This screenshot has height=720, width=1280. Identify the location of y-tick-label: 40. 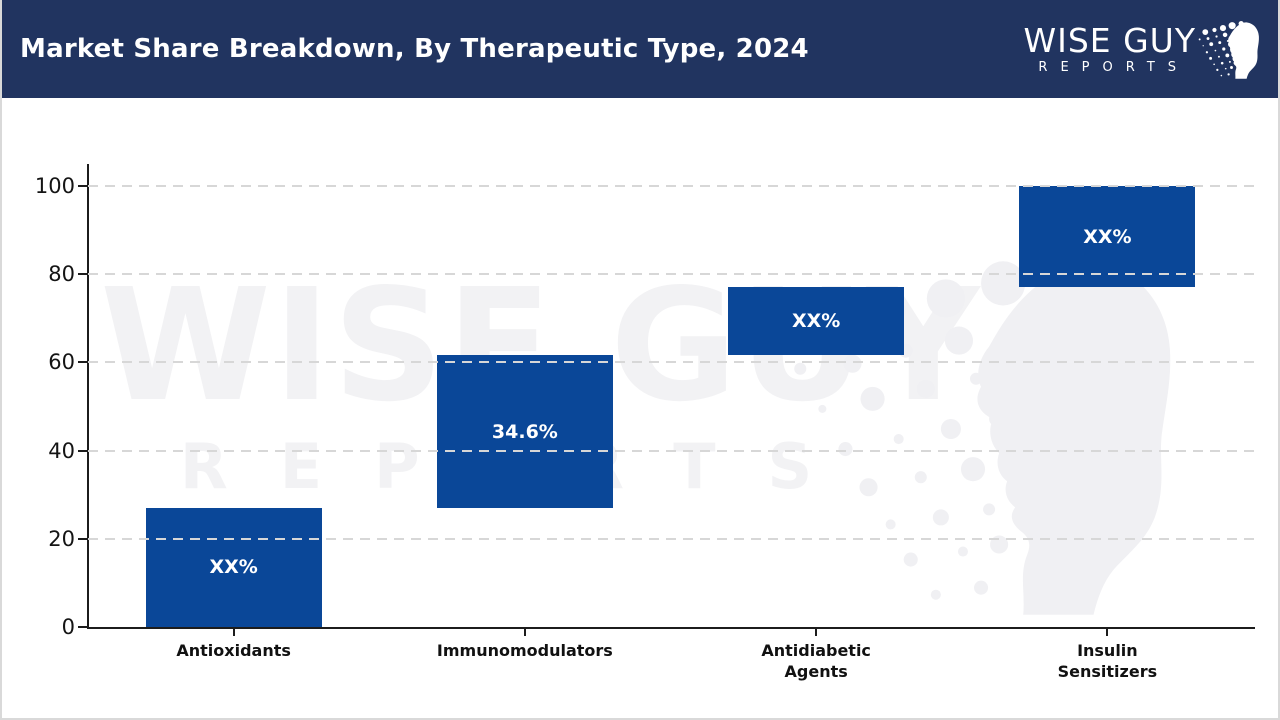
(61, 450).